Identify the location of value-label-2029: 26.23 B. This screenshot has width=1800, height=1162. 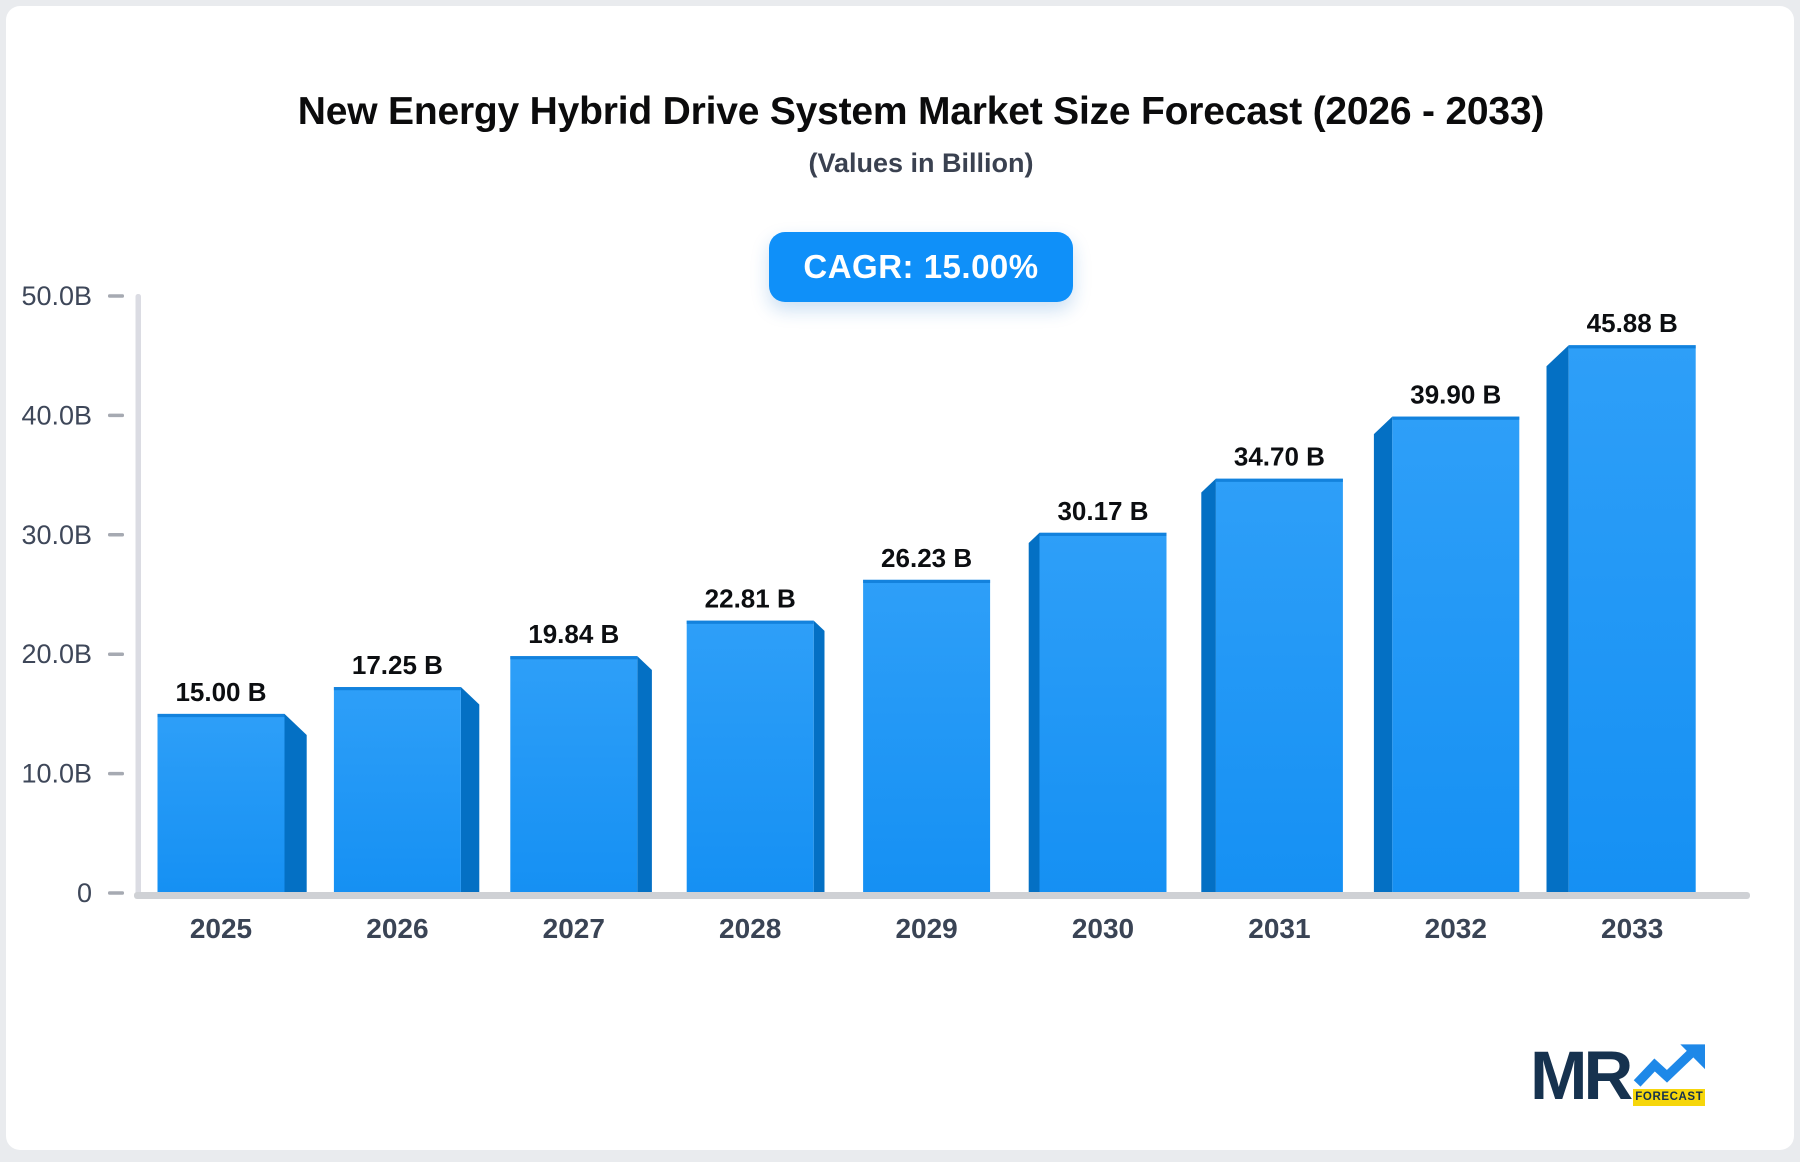
(926, 558).